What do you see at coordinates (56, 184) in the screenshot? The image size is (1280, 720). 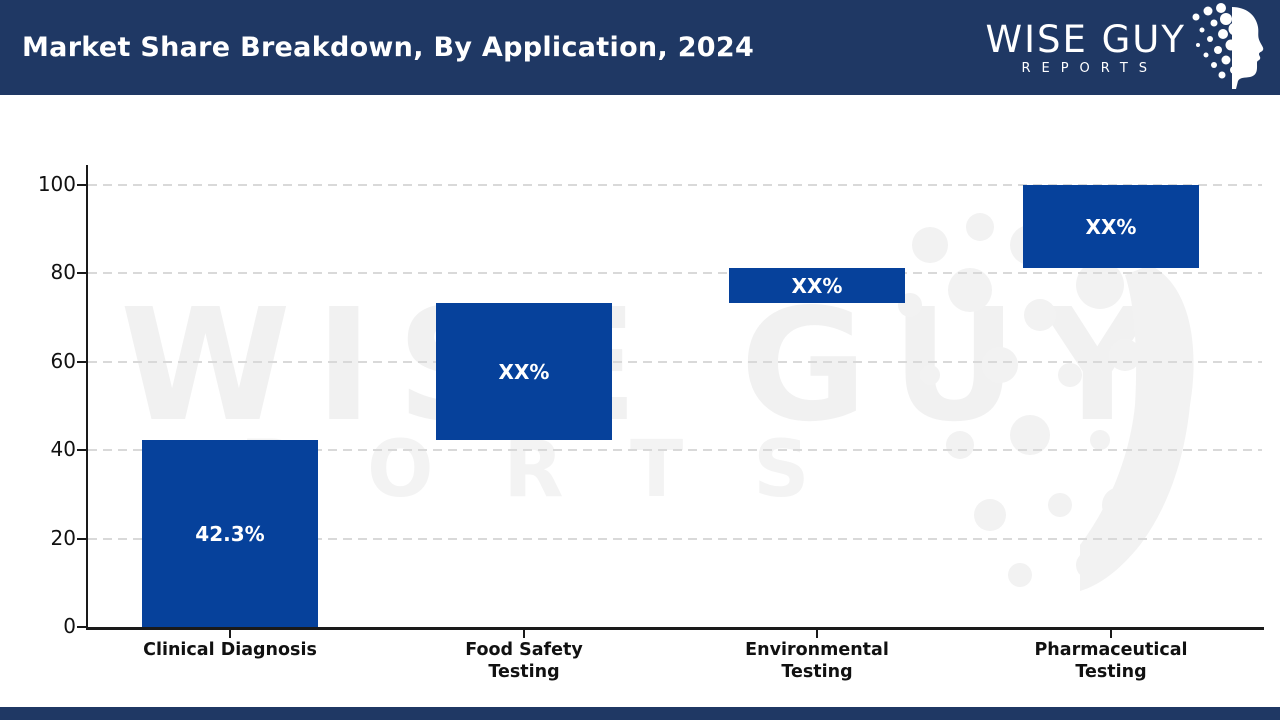 I see `y-tick-label: 100` at bounding box center [56, 184].